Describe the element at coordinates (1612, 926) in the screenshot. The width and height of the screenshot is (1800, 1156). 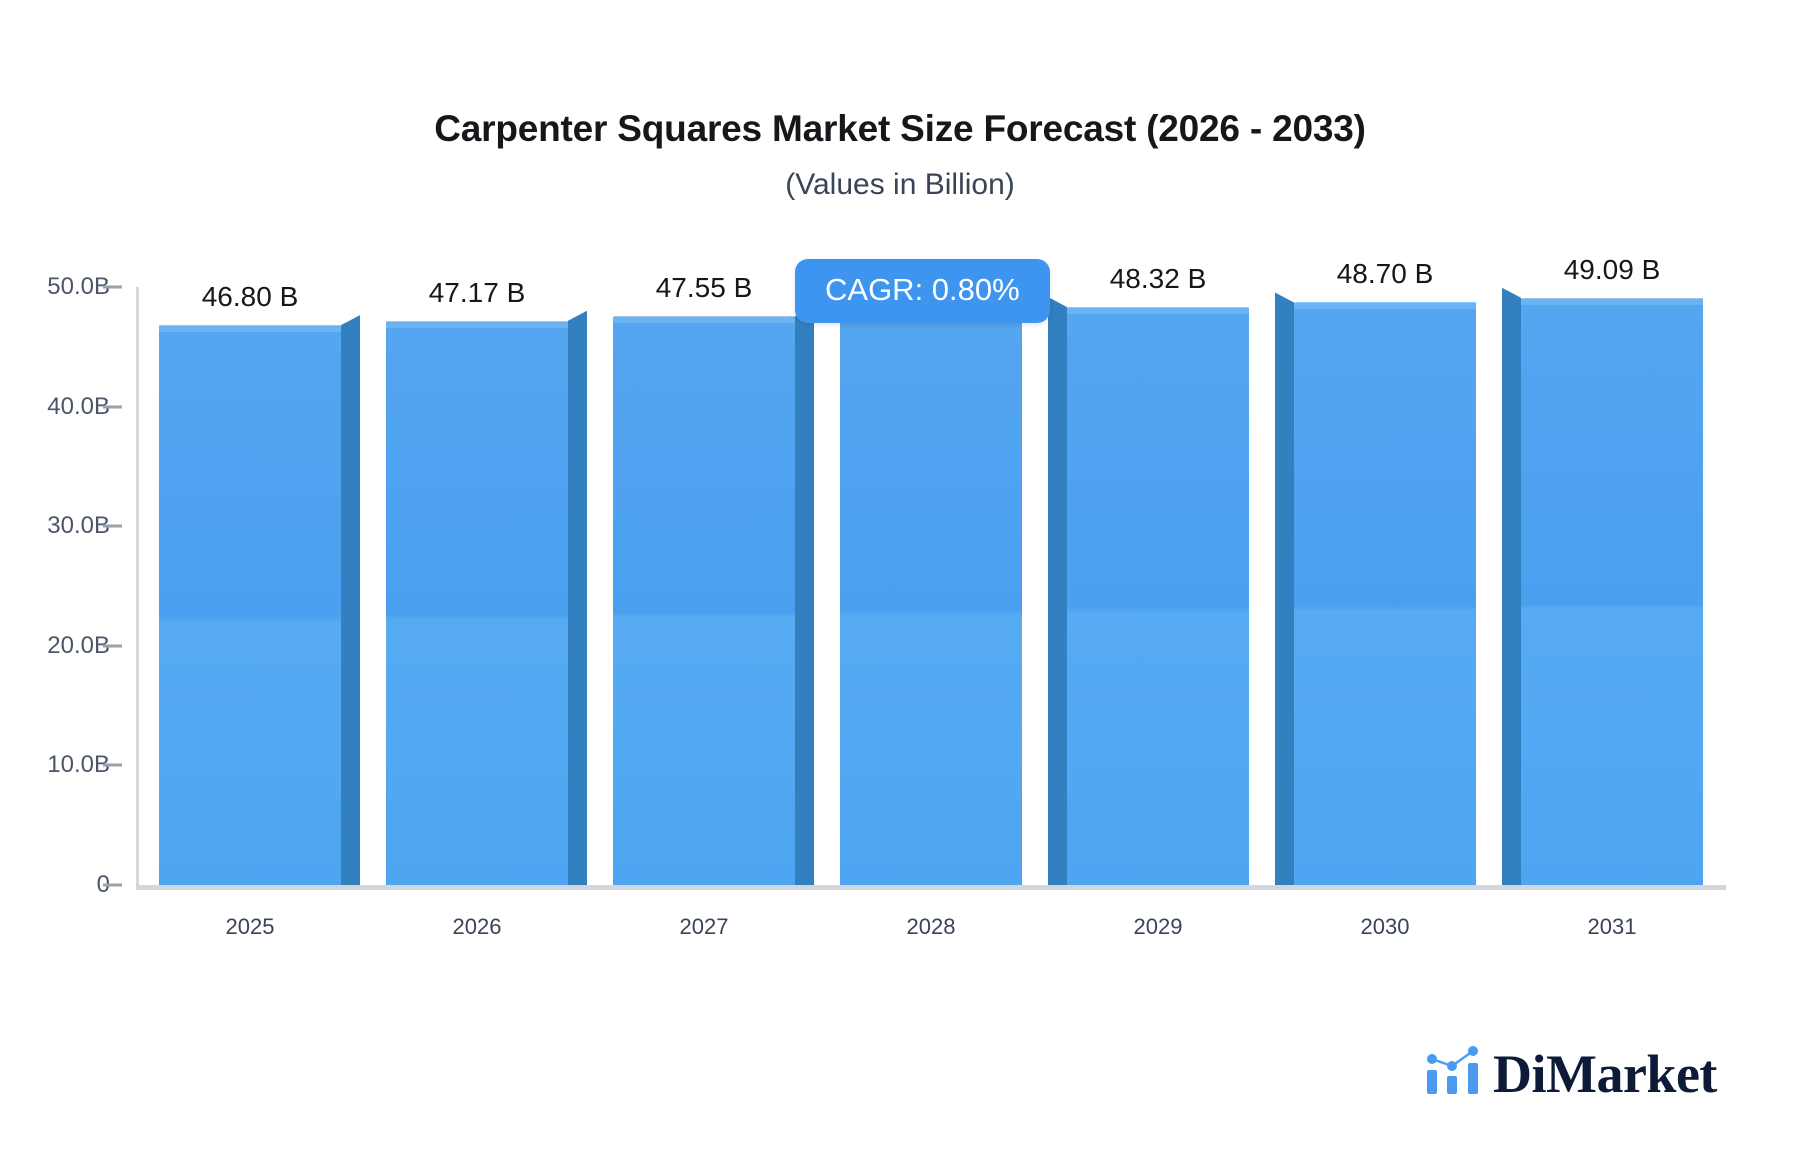
I see `x-axis-tick-label: 2031` at that location.